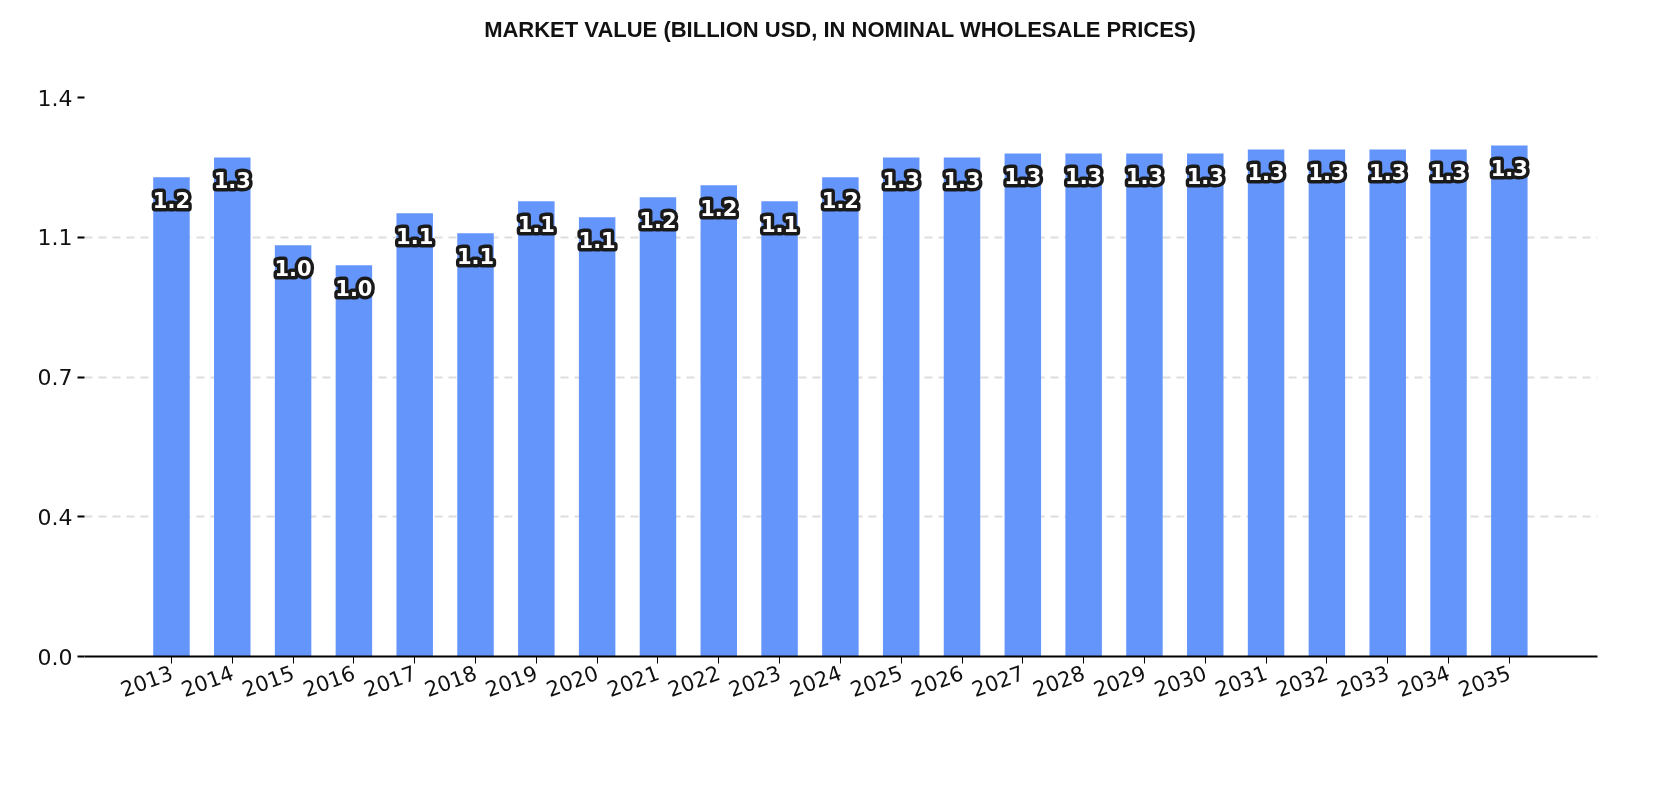 Image resolution: width=1680 pixels, height=800 pixels. What do you see at coordinates (840, 30) in the screenshot?
I see `chart-title: MARKET VALUE (BILLION USD, IN NOMINAL WHOLESALE PRICES)` at bounding box center [840, 30].